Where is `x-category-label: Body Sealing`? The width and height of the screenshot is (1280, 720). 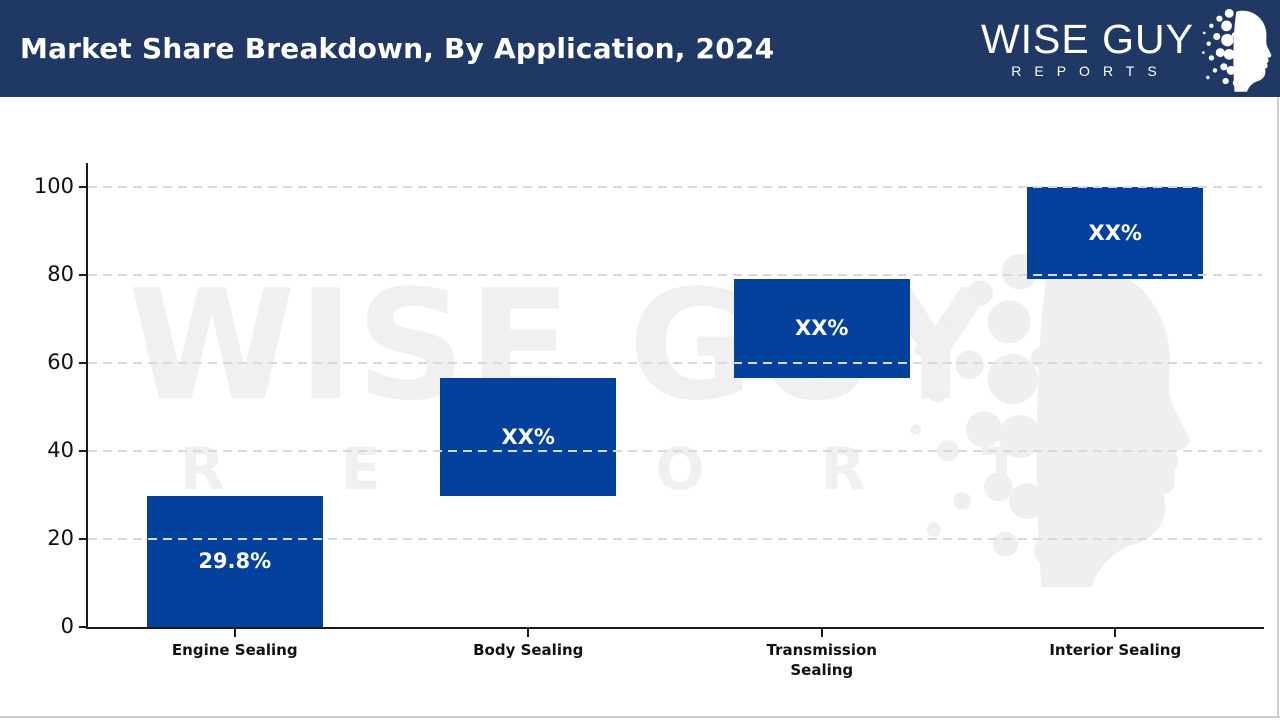
x-category-label: Body Sealing is located at coordinates (528, 650).